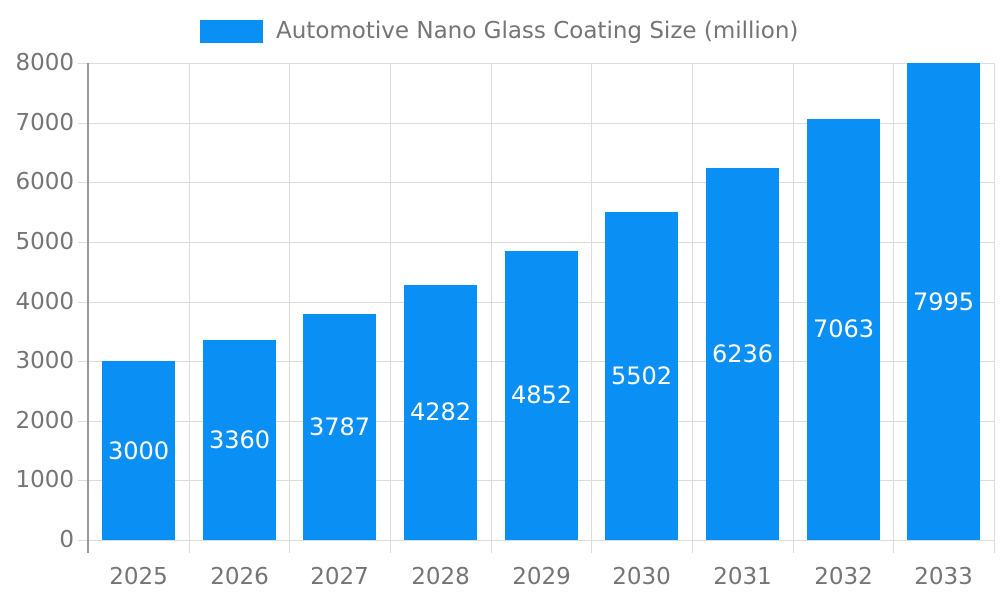  I want to click on y-tick-label: 5000, so click(44, 242).